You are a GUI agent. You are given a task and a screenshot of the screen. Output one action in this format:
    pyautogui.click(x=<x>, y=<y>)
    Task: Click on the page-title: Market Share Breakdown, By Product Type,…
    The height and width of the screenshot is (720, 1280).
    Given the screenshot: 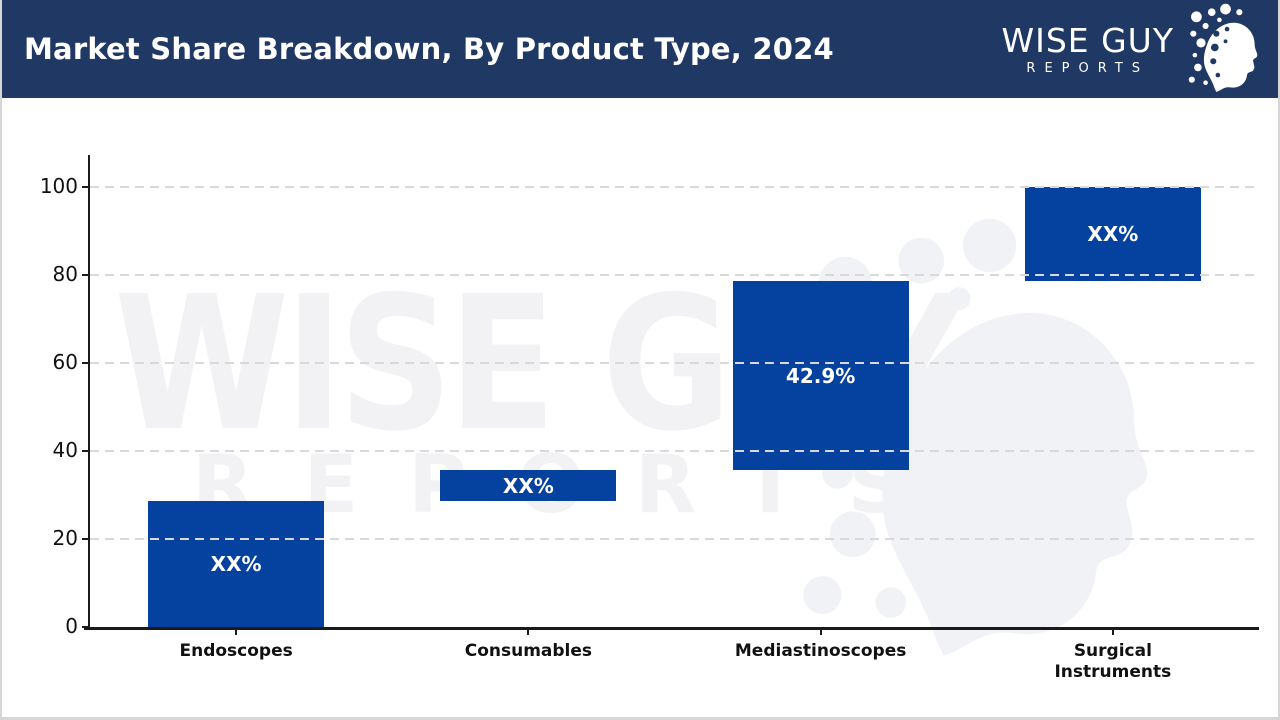 What is the action you would take?
    pyautogui.click(x=429, y=49)
    